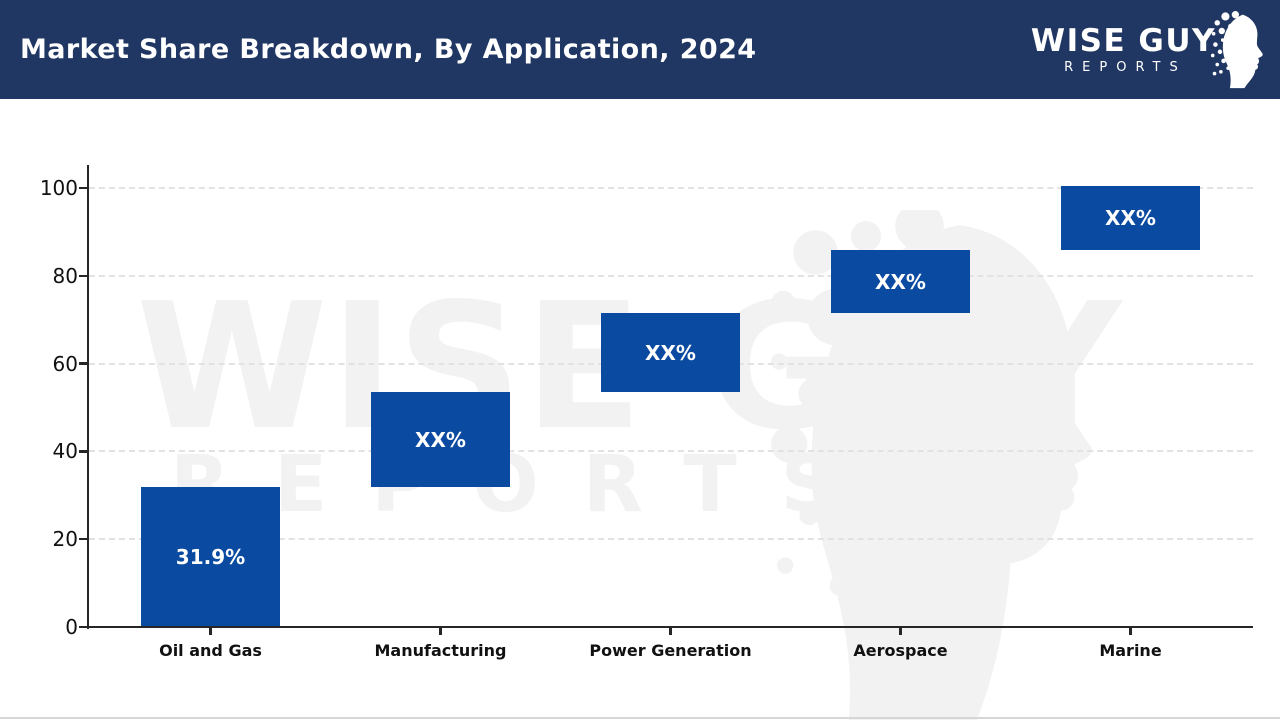 Image resolution: width=1280 pixels, height=720 pixels. I want to click on y-axis-tick-label: 0, so click(71, 627).